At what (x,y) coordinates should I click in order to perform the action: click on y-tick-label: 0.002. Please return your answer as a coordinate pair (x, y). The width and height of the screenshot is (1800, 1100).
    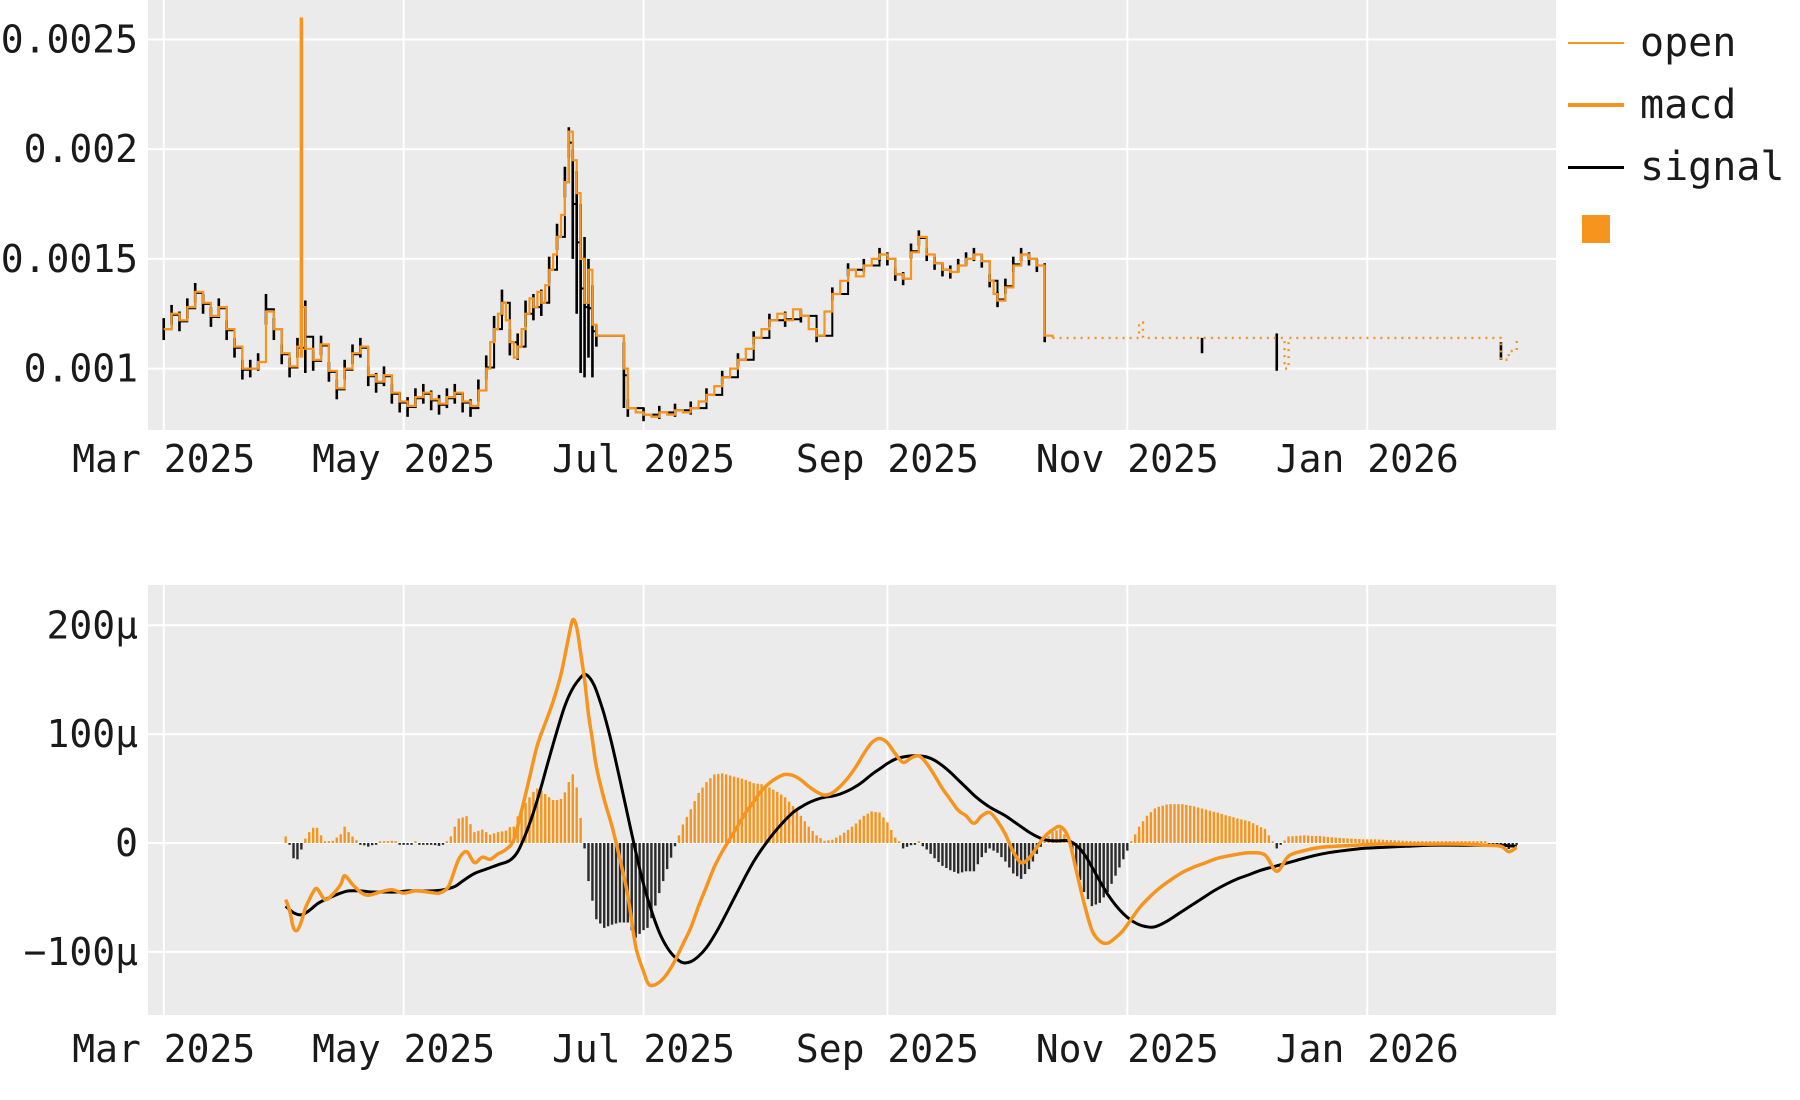
    Looking at the image, I should click on (81, 149).